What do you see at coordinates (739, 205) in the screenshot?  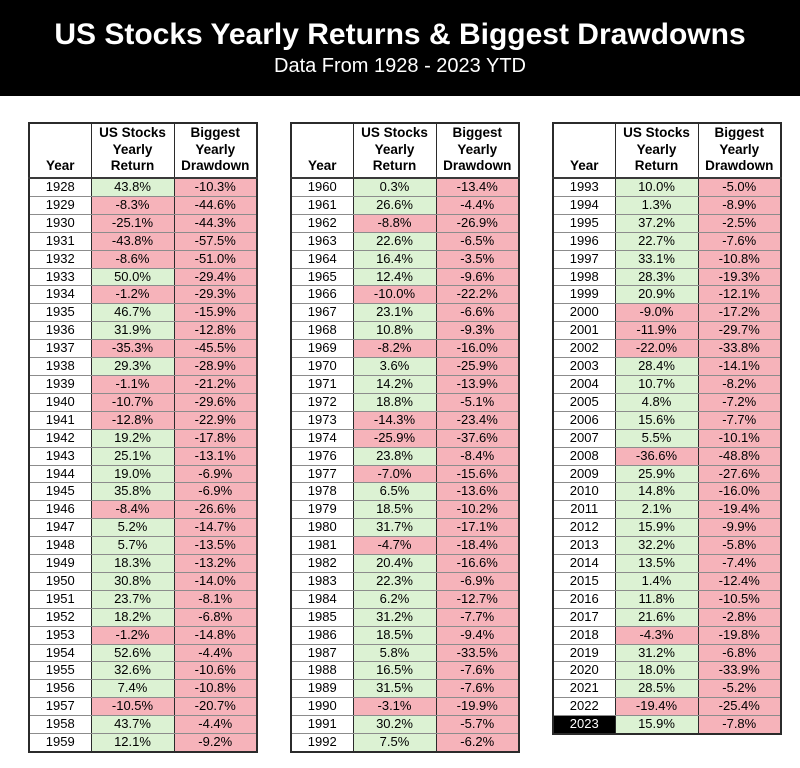 I see `drawdown-cell: -8.9%` at bounding box center [739, 205].